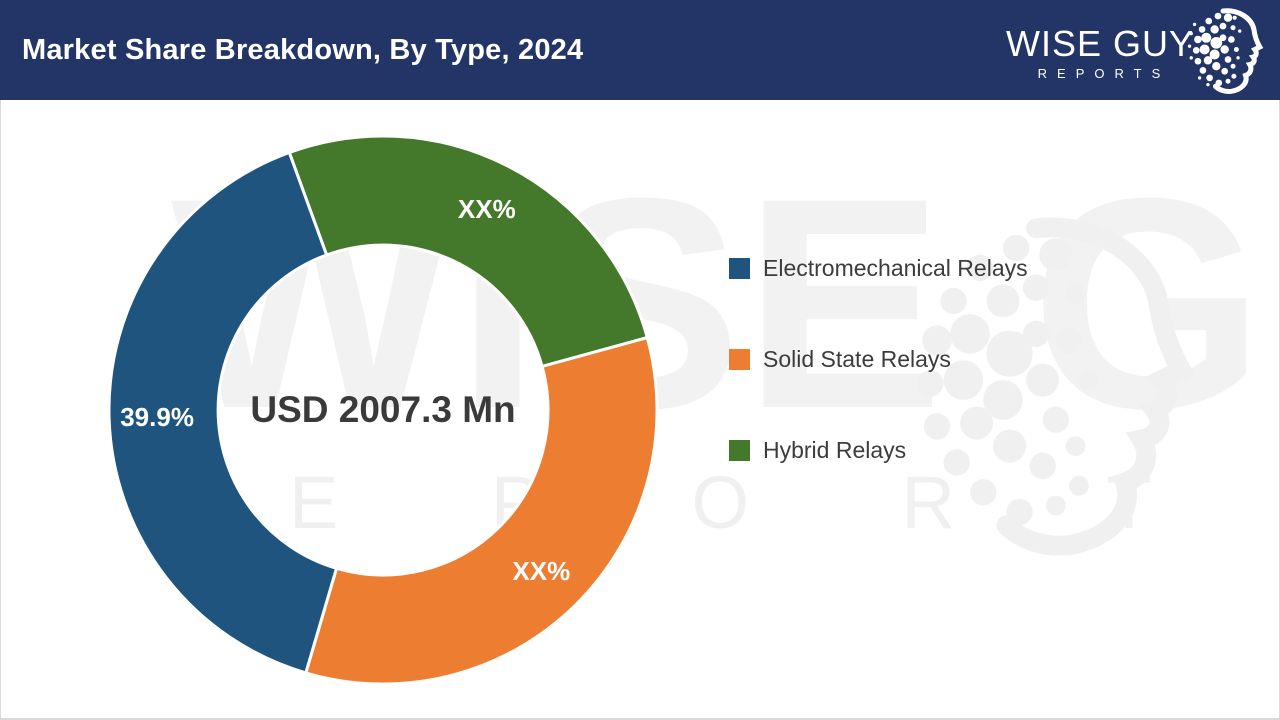  I want to click on legend-swatch-green, so click(739, 450).